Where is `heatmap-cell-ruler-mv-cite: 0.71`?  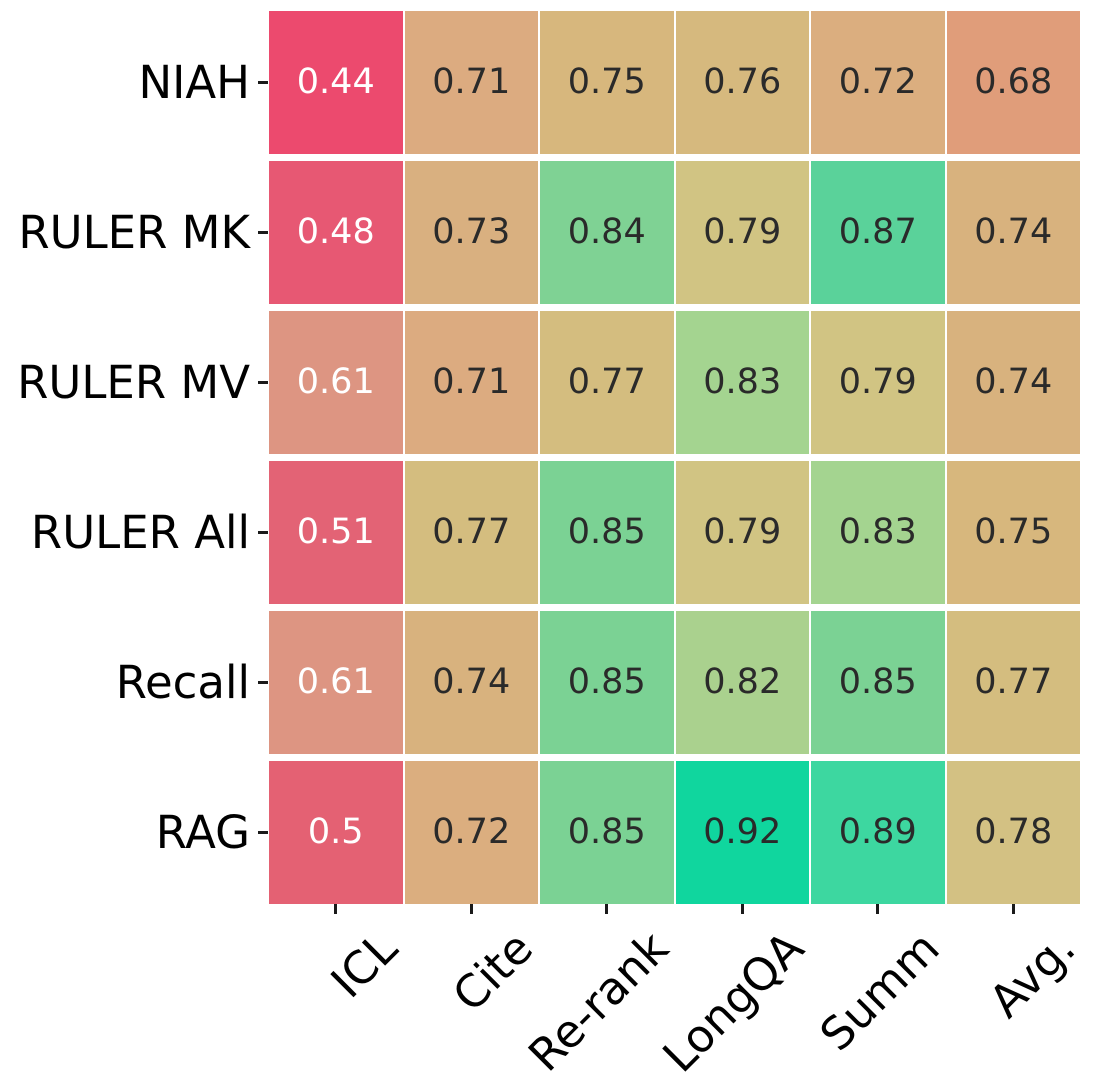
heatmap-cell-ruler-mv-cite: 0.71 is located at coordinates (471, 382).